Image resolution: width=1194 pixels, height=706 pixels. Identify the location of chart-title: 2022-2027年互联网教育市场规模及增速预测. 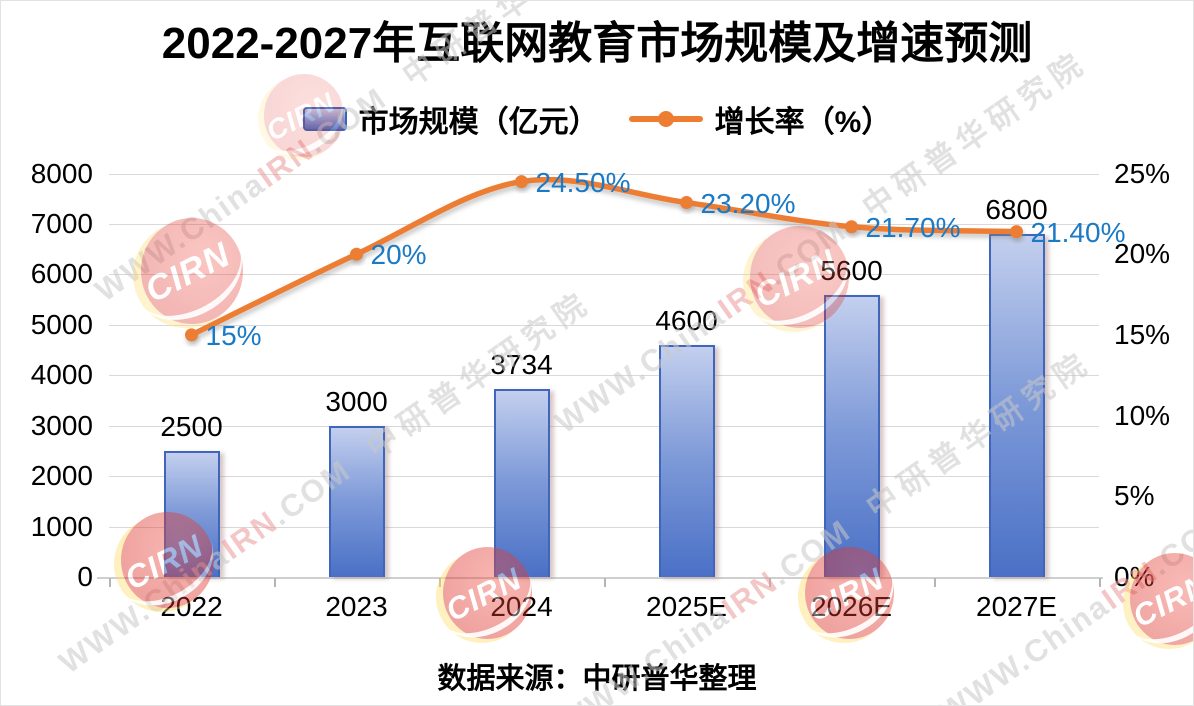
(597, 43).